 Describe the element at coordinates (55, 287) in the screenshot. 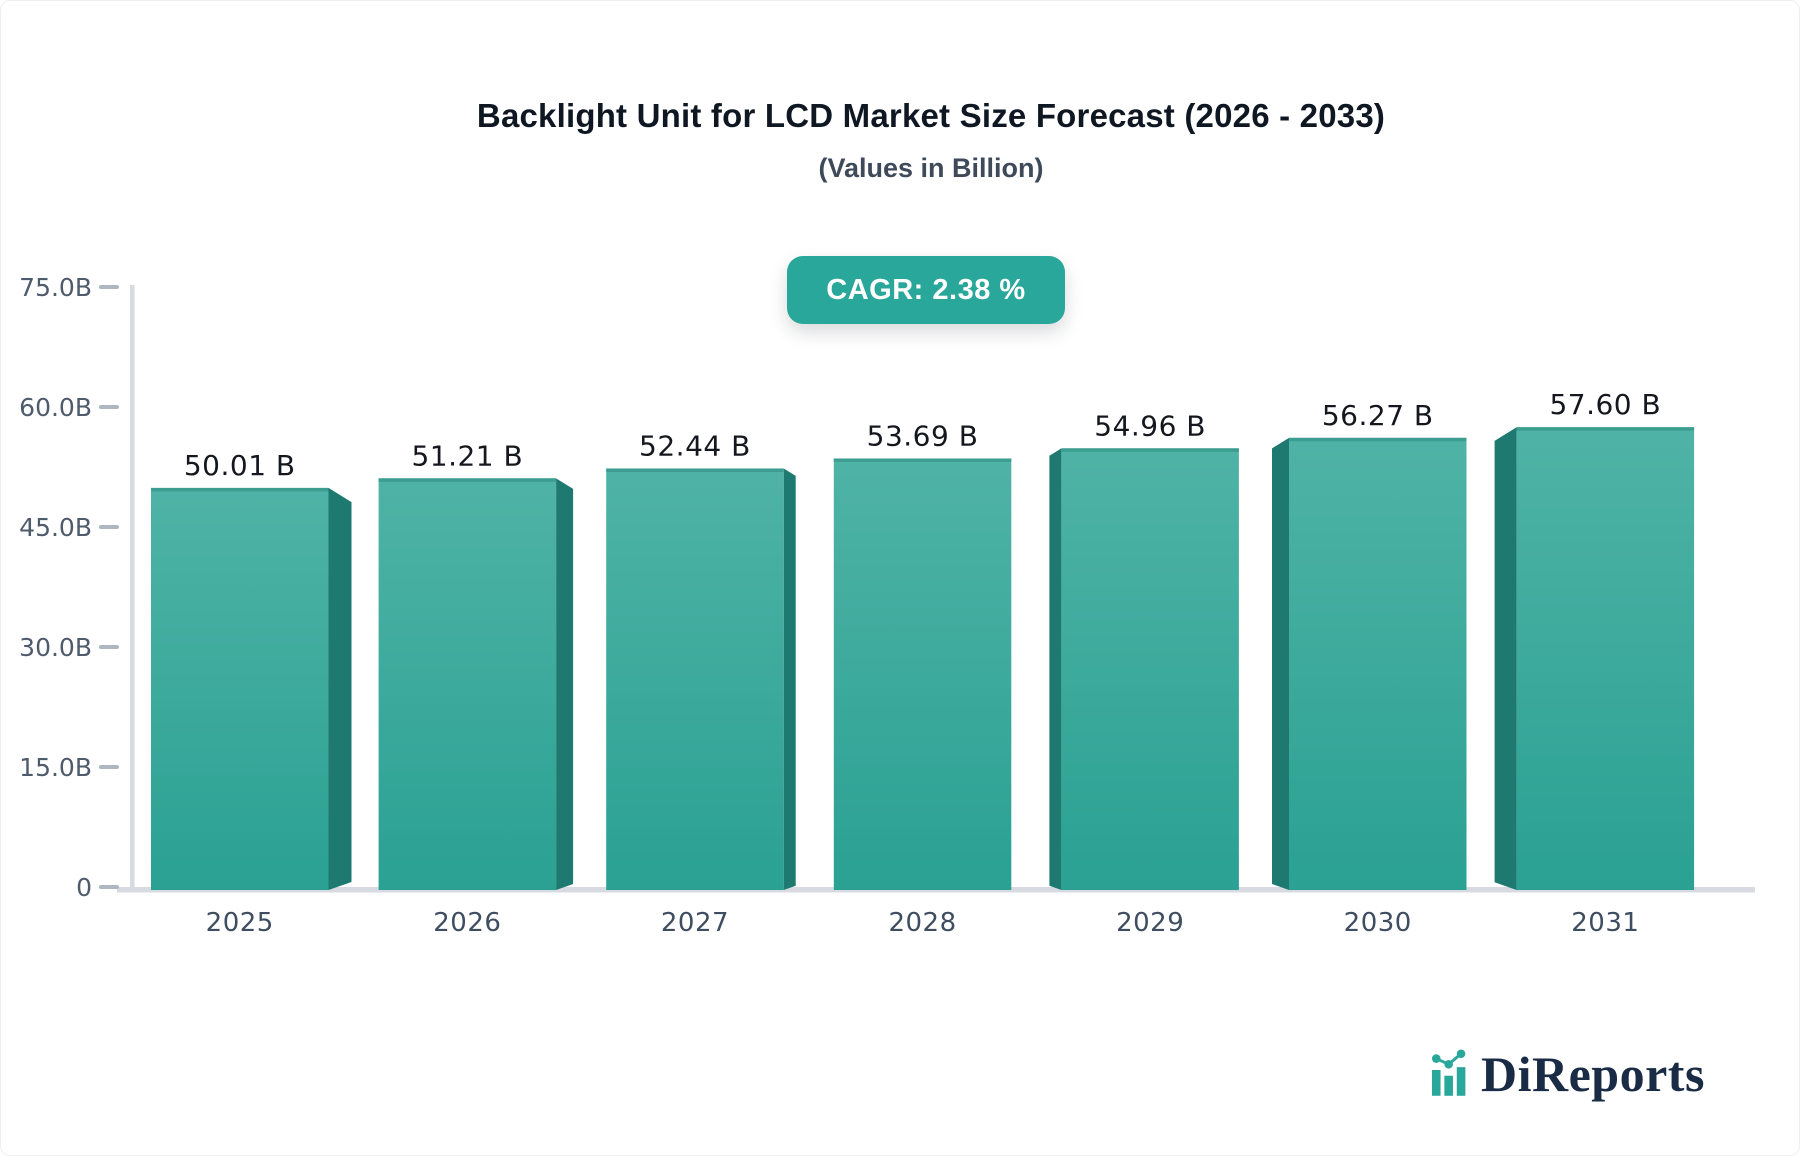

I see `y-tick-label: 75.0B` at that location.